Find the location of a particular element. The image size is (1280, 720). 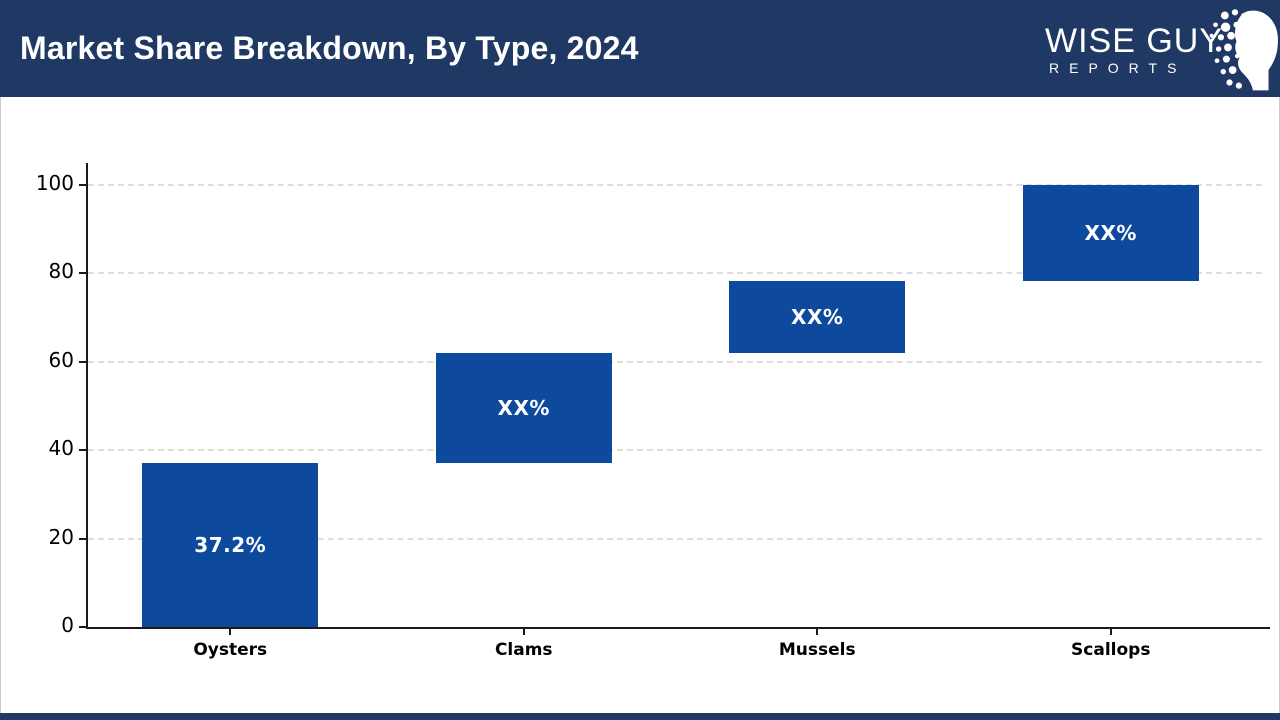

y-tick-label: 60 is located at coordinates (61, 359).